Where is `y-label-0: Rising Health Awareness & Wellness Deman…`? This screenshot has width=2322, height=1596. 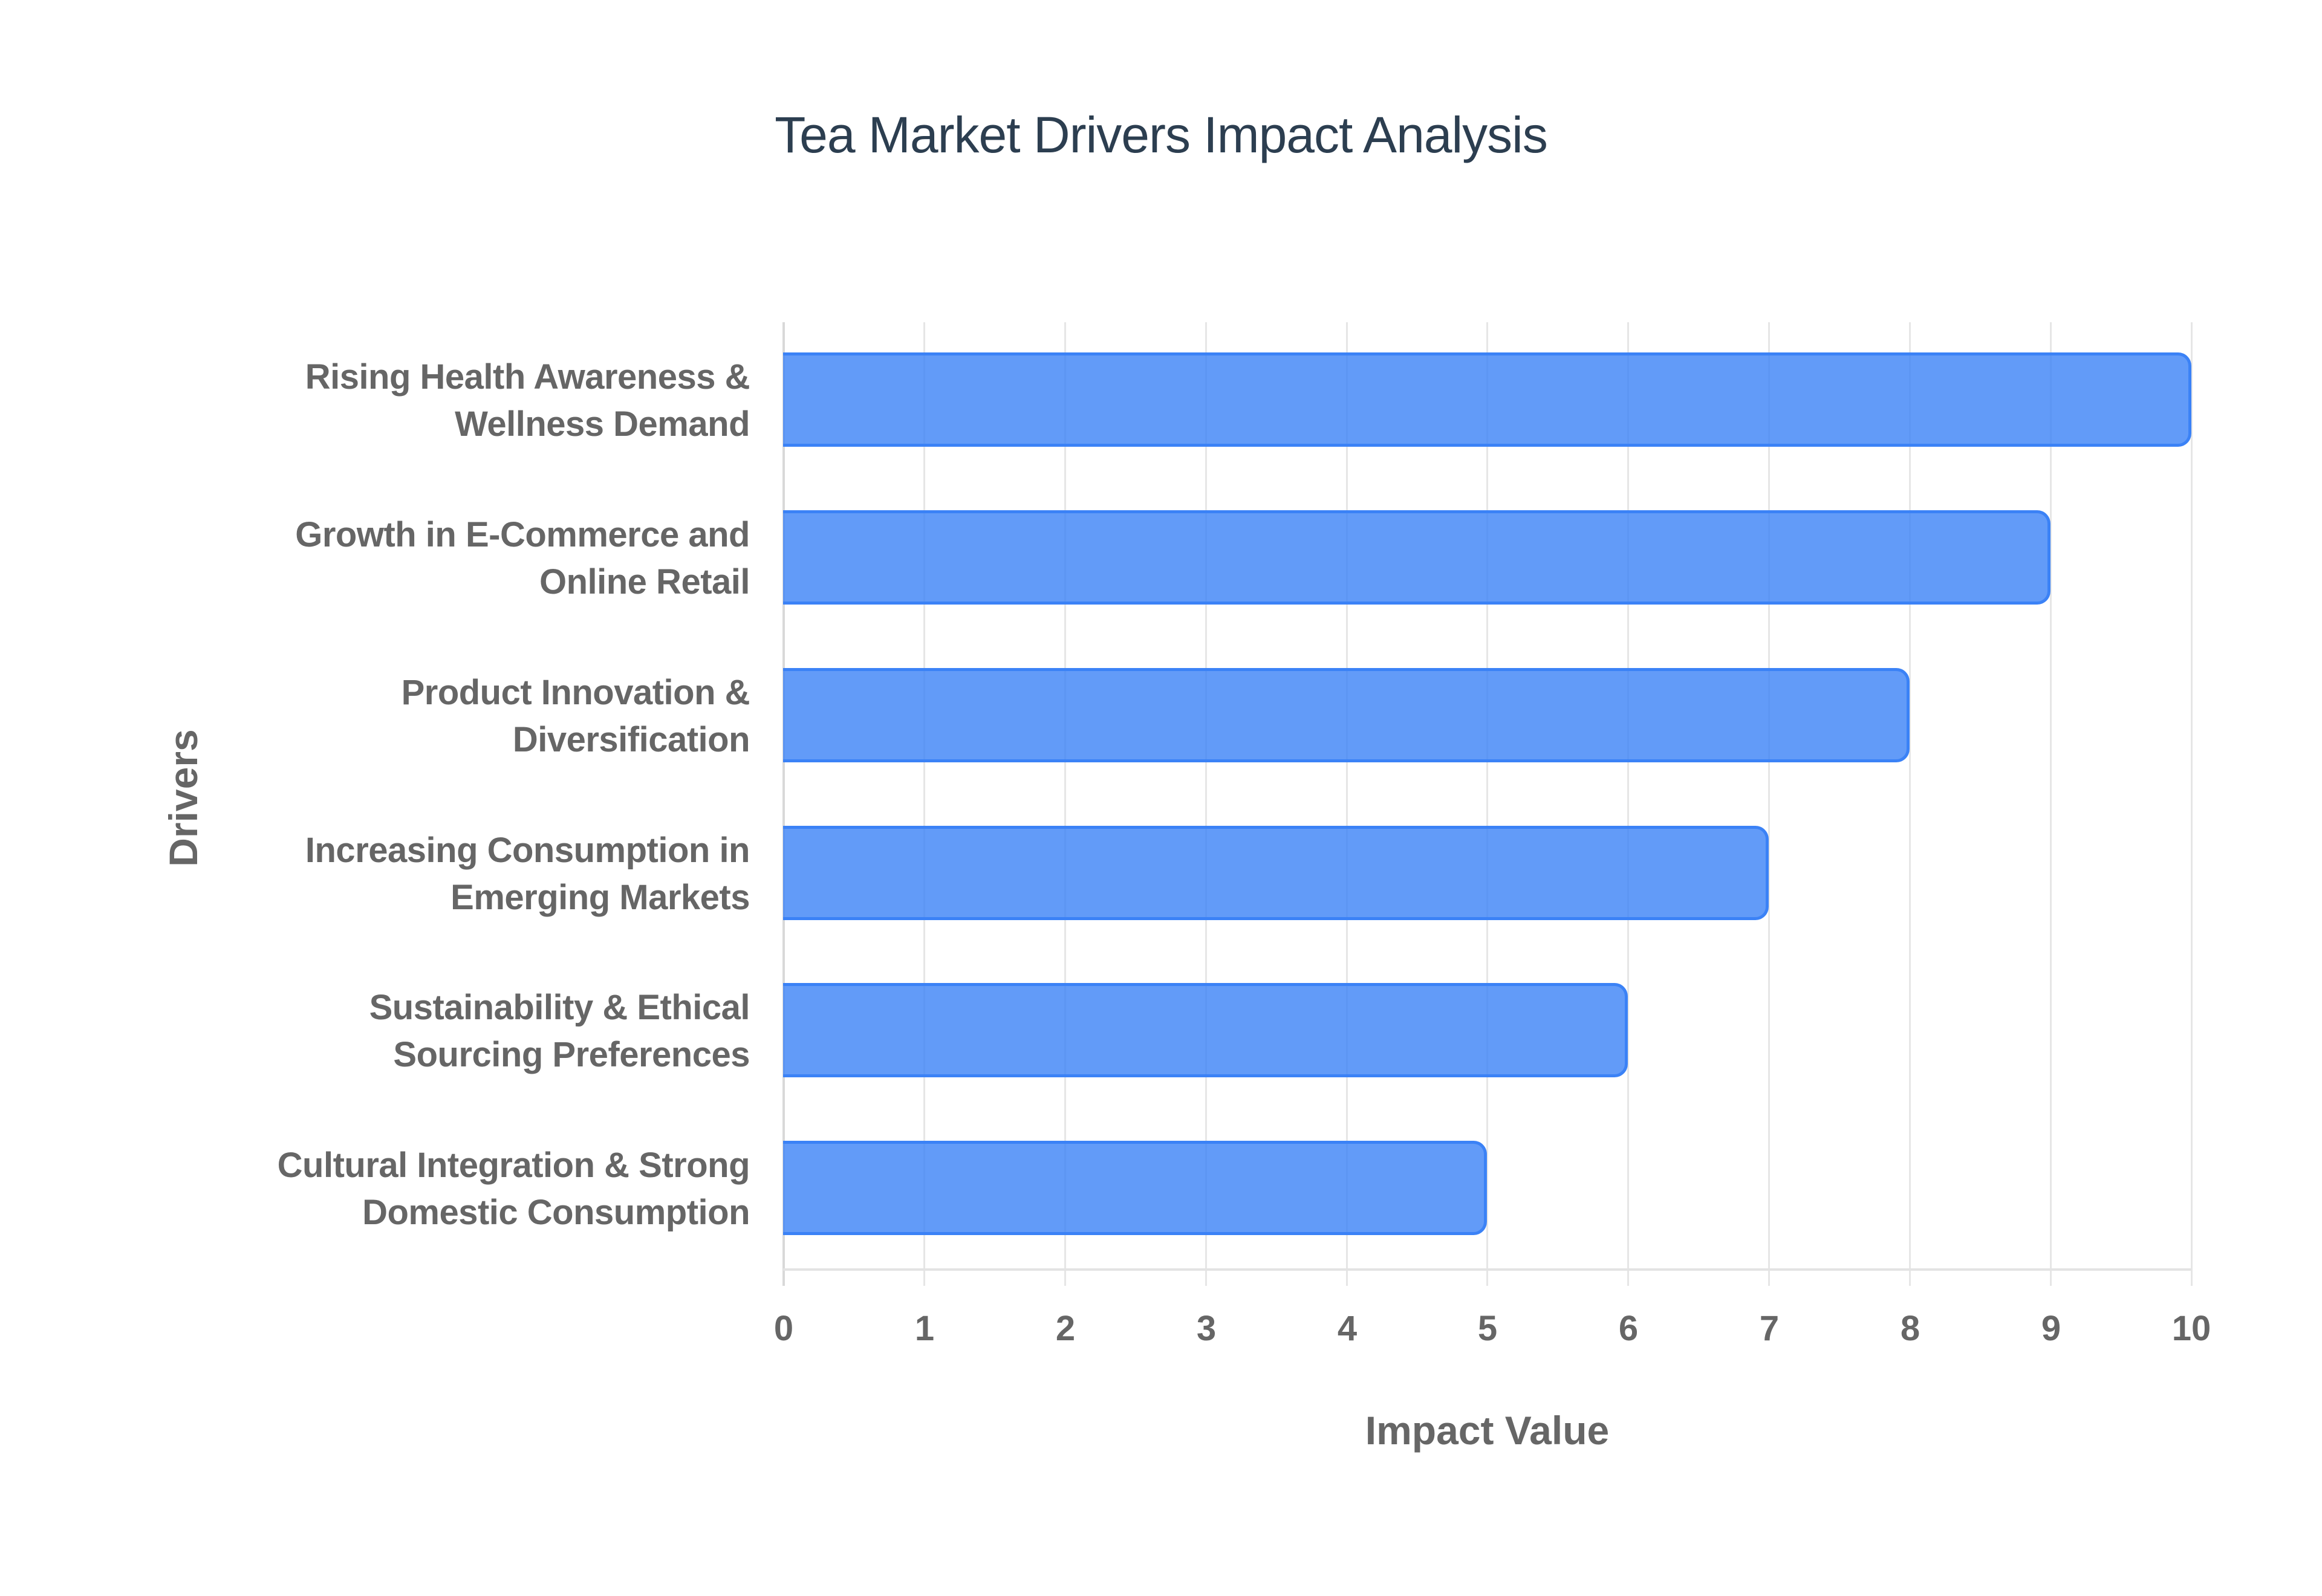 y-label-0: Rising Health Awareness & Wellness Deman… is located at coordinates (447, 401).